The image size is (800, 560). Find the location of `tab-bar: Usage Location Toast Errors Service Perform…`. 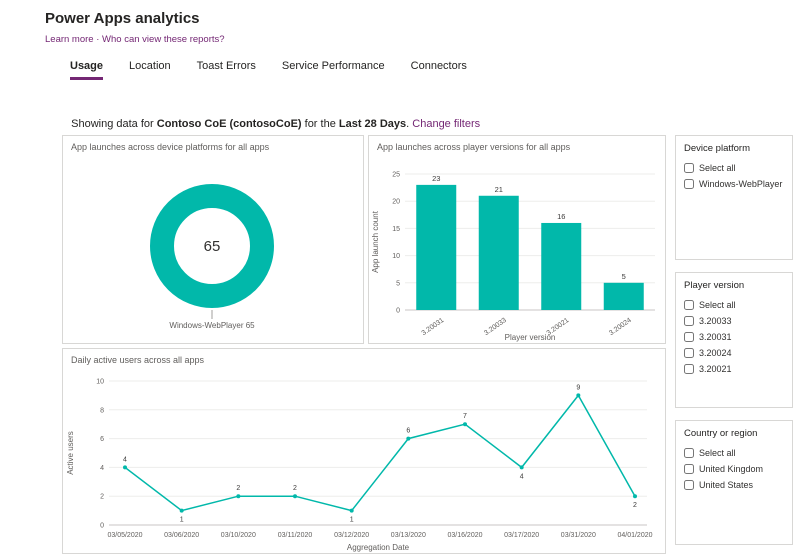

tab-bar: Usage Location Toast Errors Service Perform… is located at coordinates (268, 70).